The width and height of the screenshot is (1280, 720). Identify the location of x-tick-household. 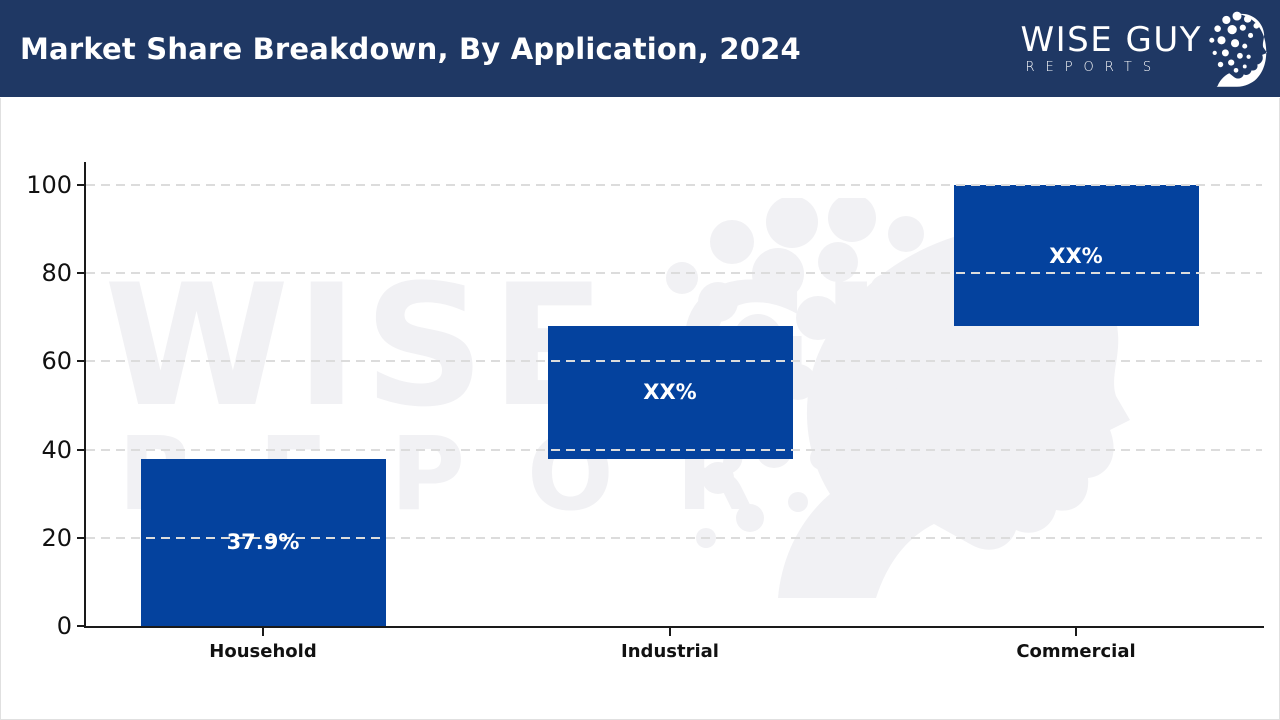
(263, 631).